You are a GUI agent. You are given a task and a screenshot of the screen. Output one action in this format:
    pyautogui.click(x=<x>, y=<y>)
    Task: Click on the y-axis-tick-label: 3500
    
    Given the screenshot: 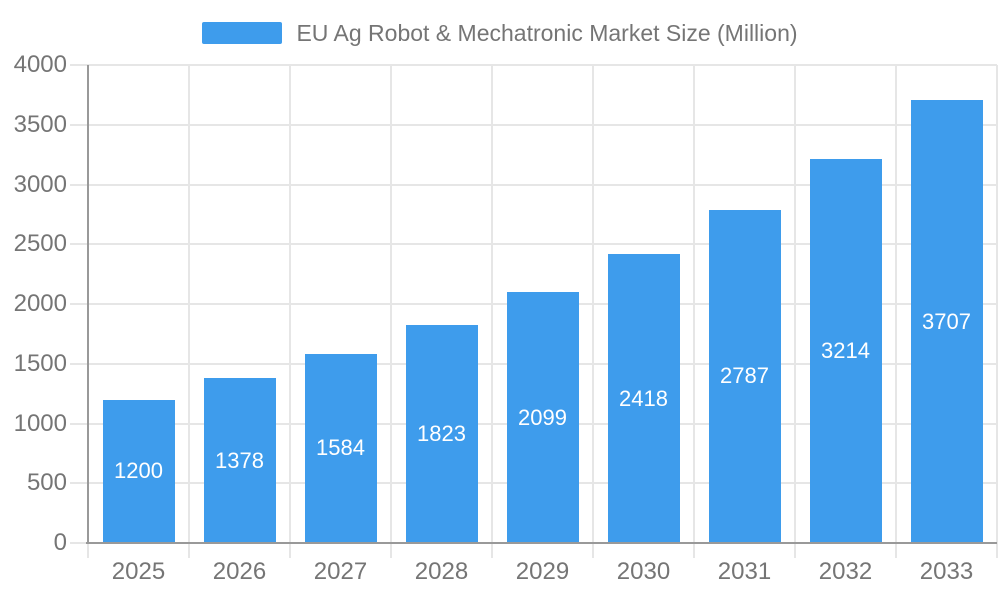 What is the action you would take?
    pyautogui.click(x=40, y=124)
    